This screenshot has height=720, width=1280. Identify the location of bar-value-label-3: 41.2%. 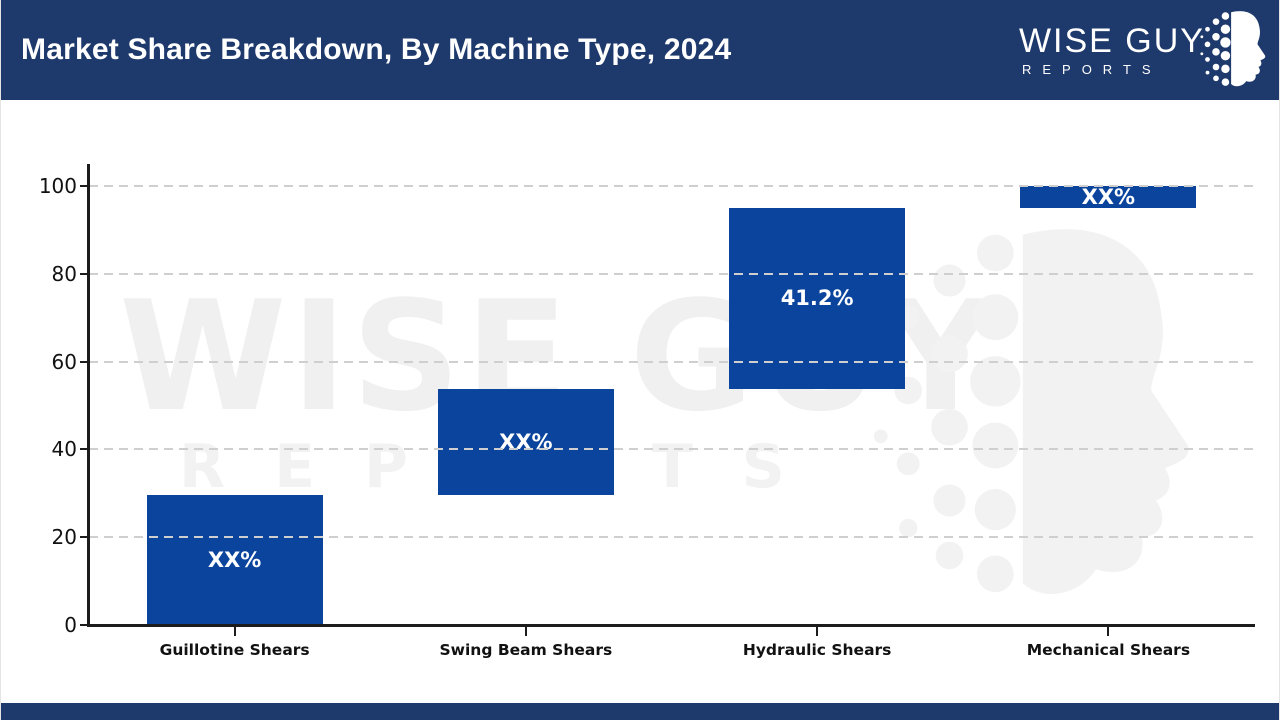
(817, 298).